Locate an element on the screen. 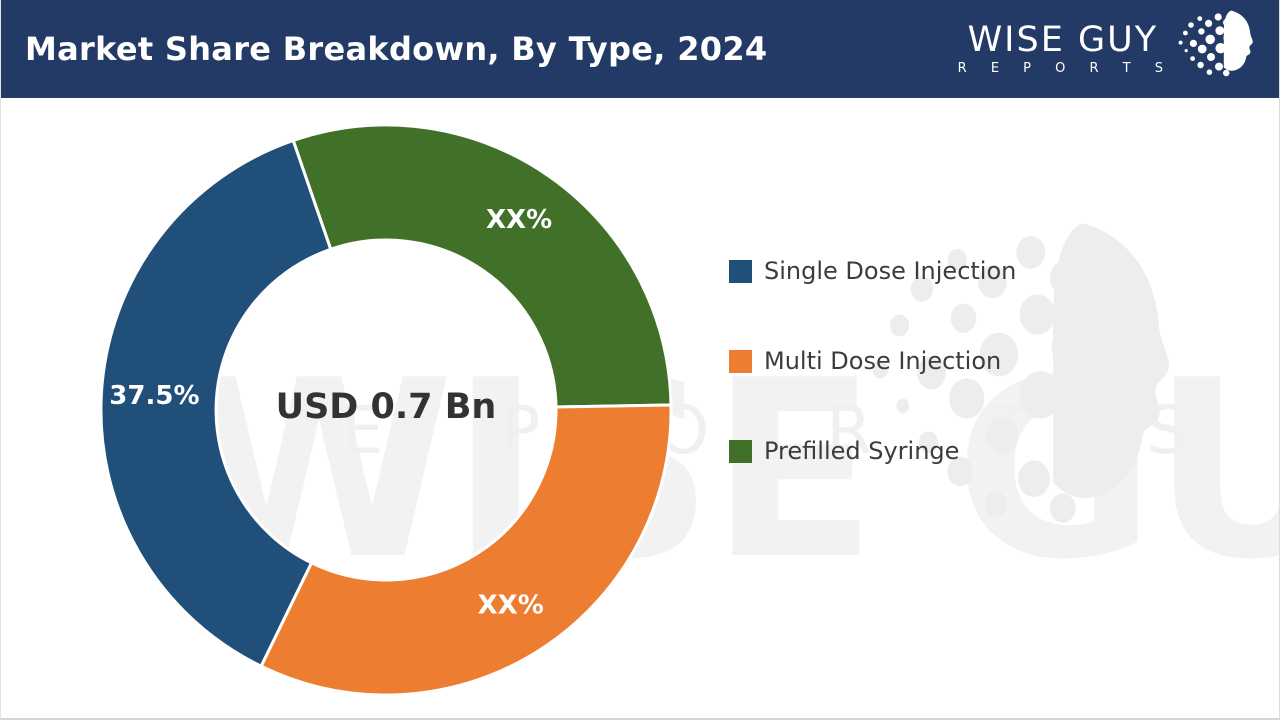 This screenshot has width=1280, height=720. logo-text: WISE GUY R E P O R T S is located at coordinates (1063, 48).